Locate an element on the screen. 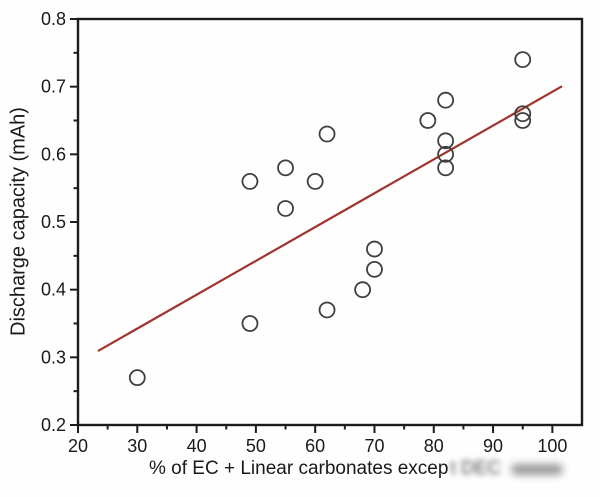 This screenshot has height=497, width=600. x-axis-label: % of EC + Linear carbonates excep t DEC is located at coordinates (356, 469).